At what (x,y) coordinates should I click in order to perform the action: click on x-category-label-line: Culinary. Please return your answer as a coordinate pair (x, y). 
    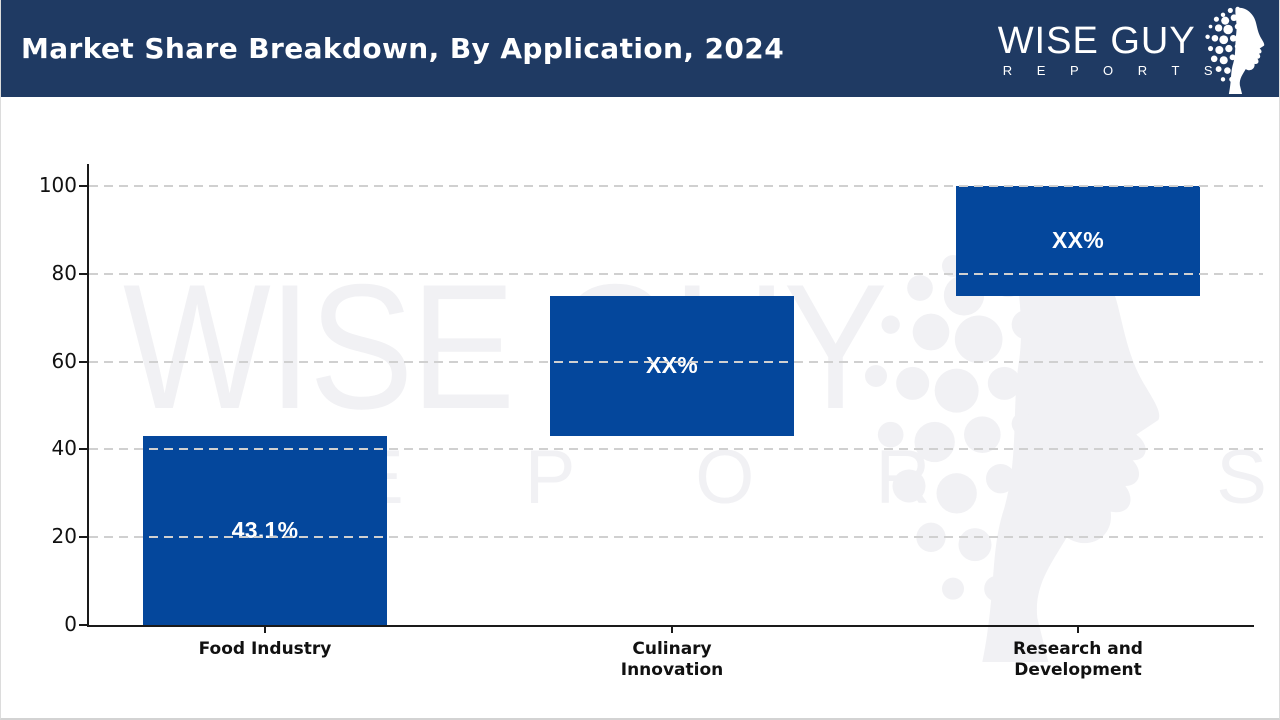
    Looking at the image, I should click on (672, 649).